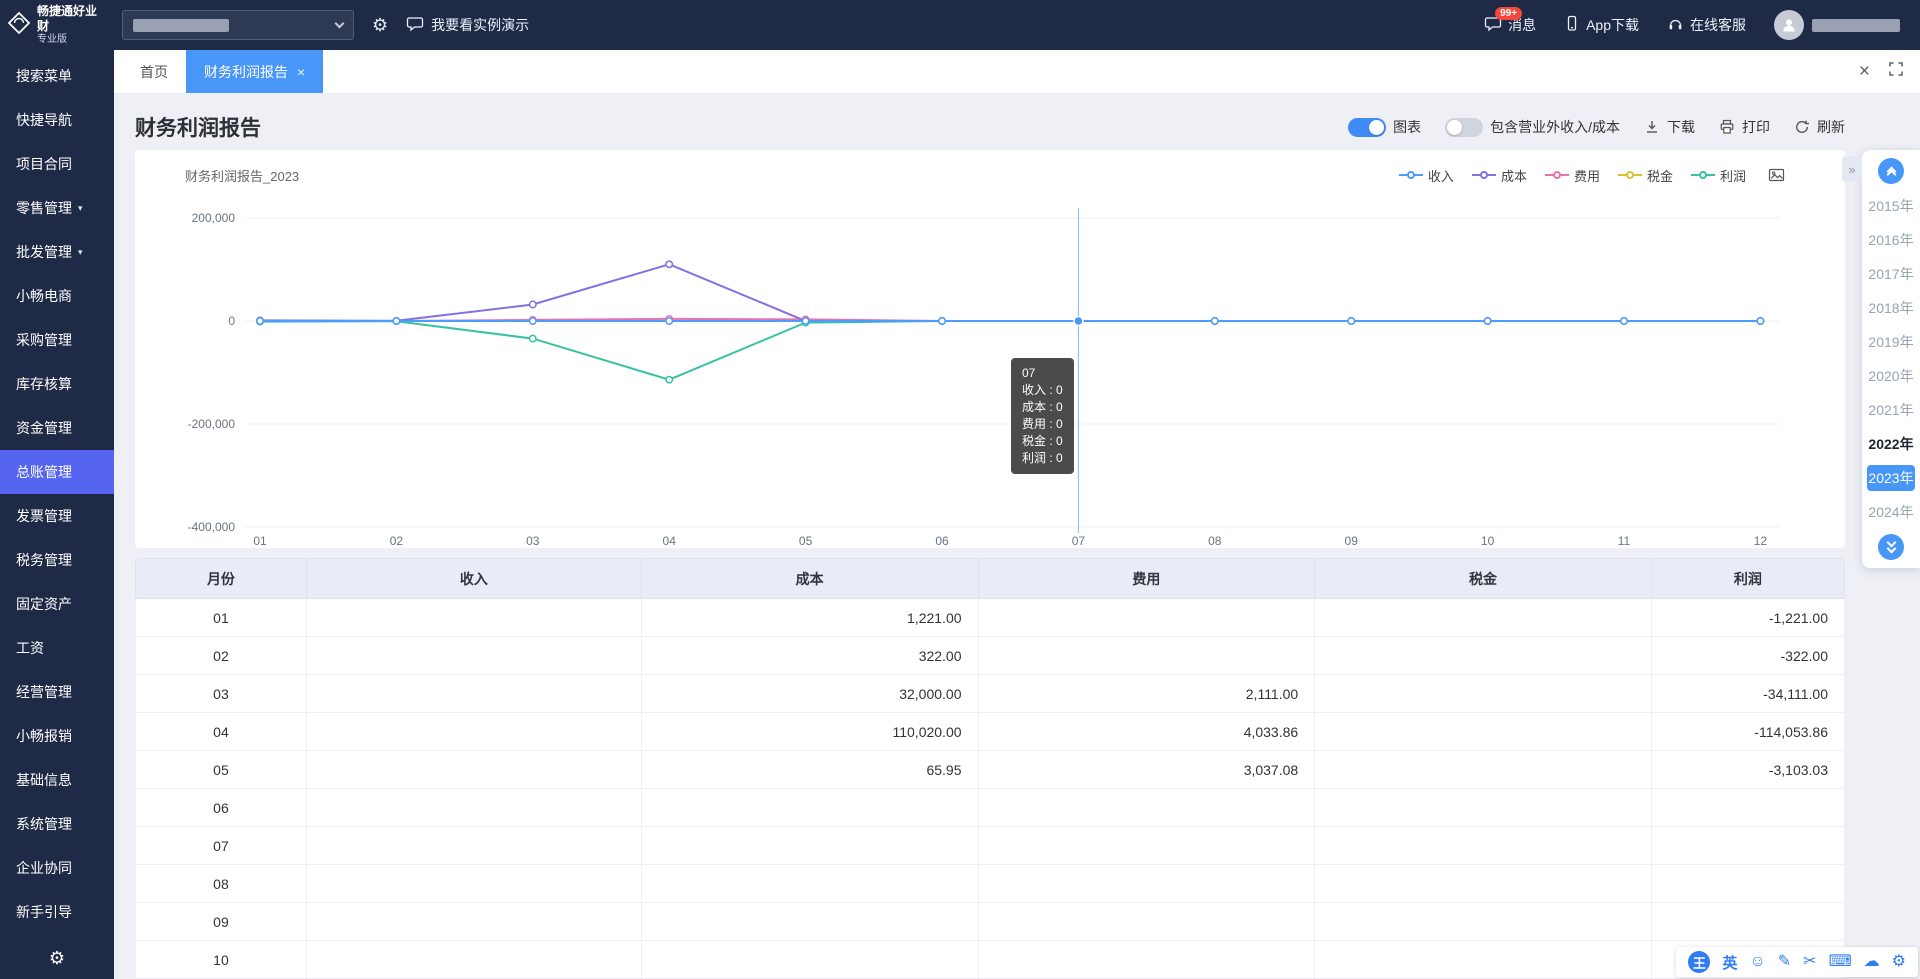 This screenshot has height=979, width=1920. Describe the element at coordinates (44, 560) in the screenshot. I see `sidebar-item-label: 税务管理` at that location.